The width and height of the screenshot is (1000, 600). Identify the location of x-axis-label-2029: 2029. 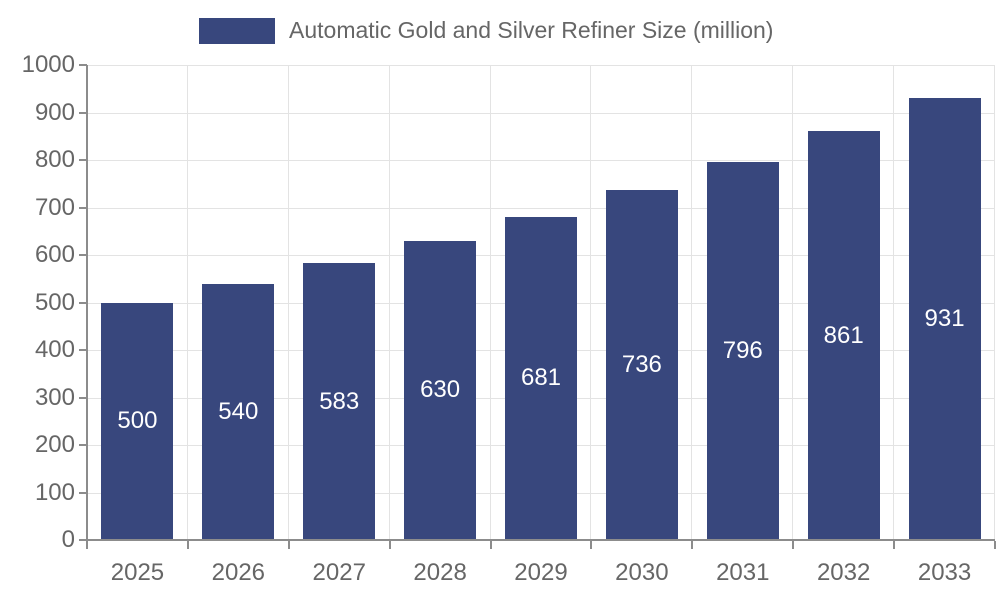
(541, 572).